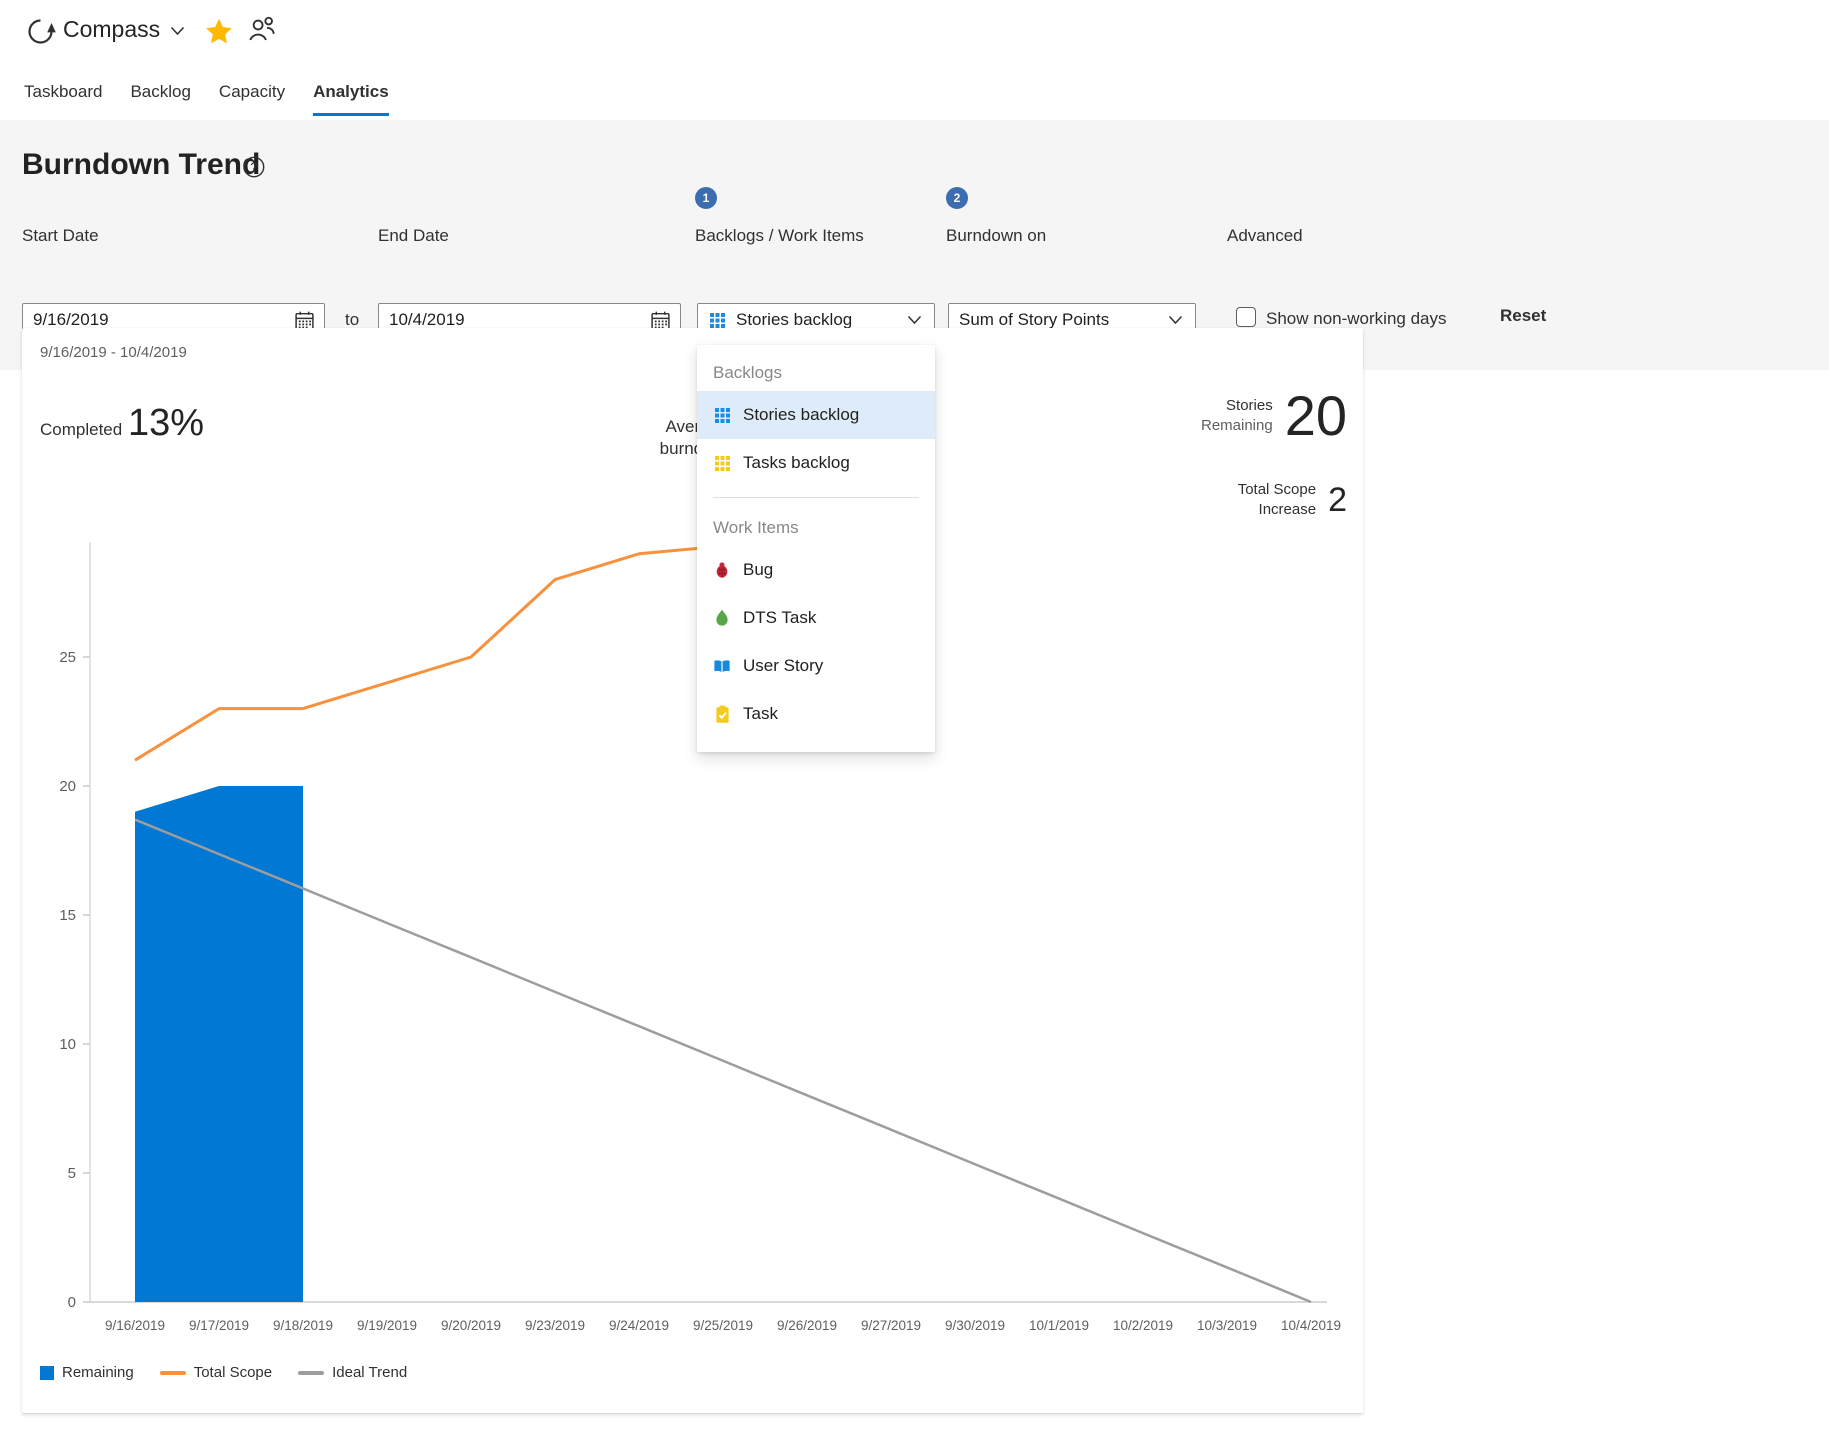 This screenshot has height=1433, width=1829. Describe the element at coordinates (722, 714) in the screenshot. I see `task-icon` at that location.